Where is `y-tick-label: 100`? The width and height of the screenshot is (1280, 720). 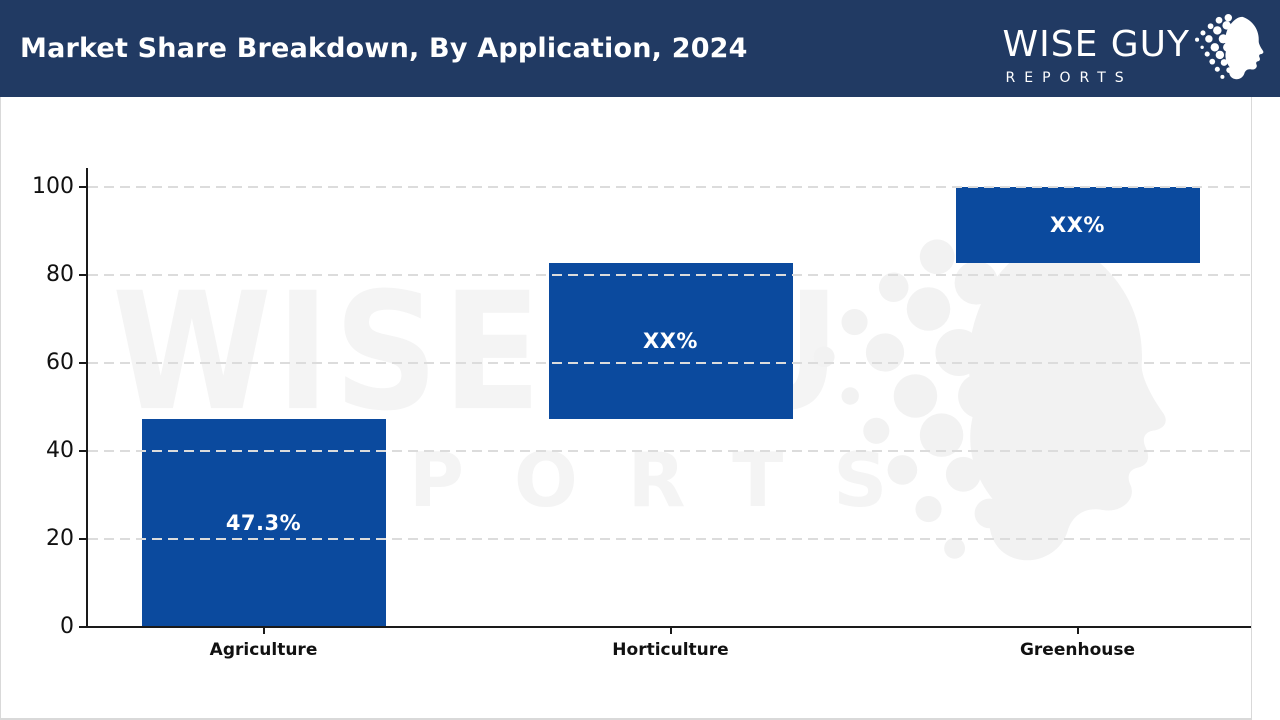 y-tick-label: 100 is located at coordinates (53, 186).